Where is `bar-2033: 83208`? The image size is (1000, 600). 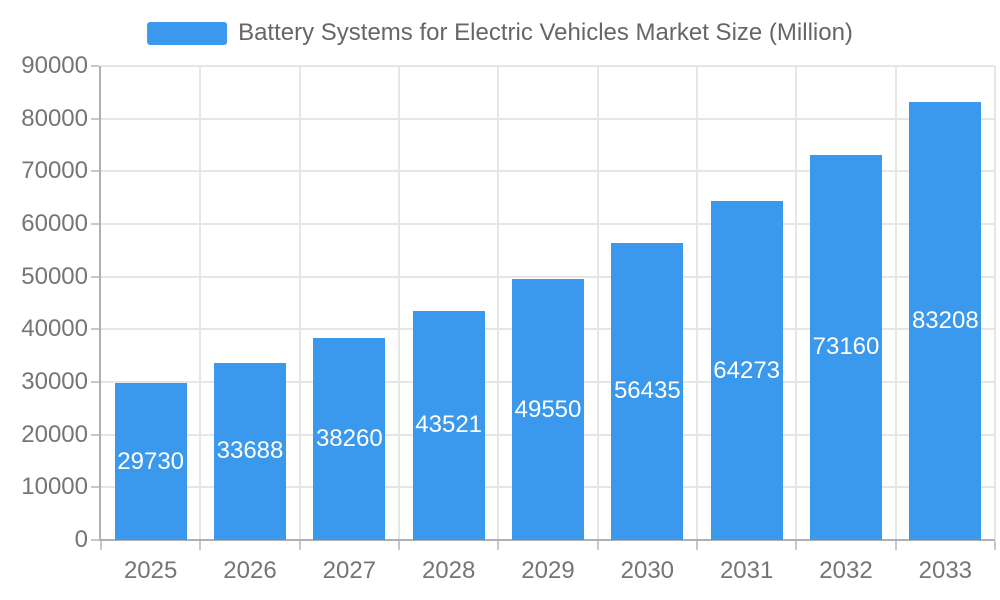 bar-2033: 83208 is located at coordinates (945, 320).